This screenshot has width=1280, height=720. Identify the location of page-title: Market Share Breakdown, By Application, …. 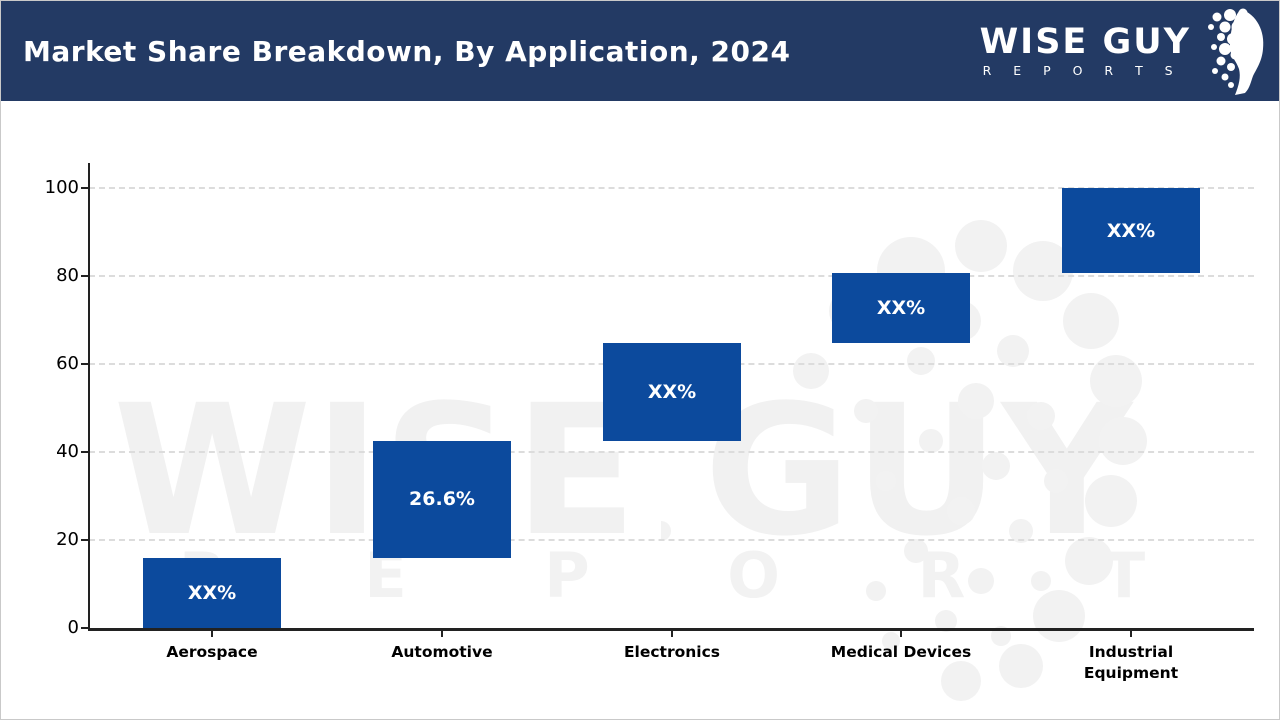
(407, 51).